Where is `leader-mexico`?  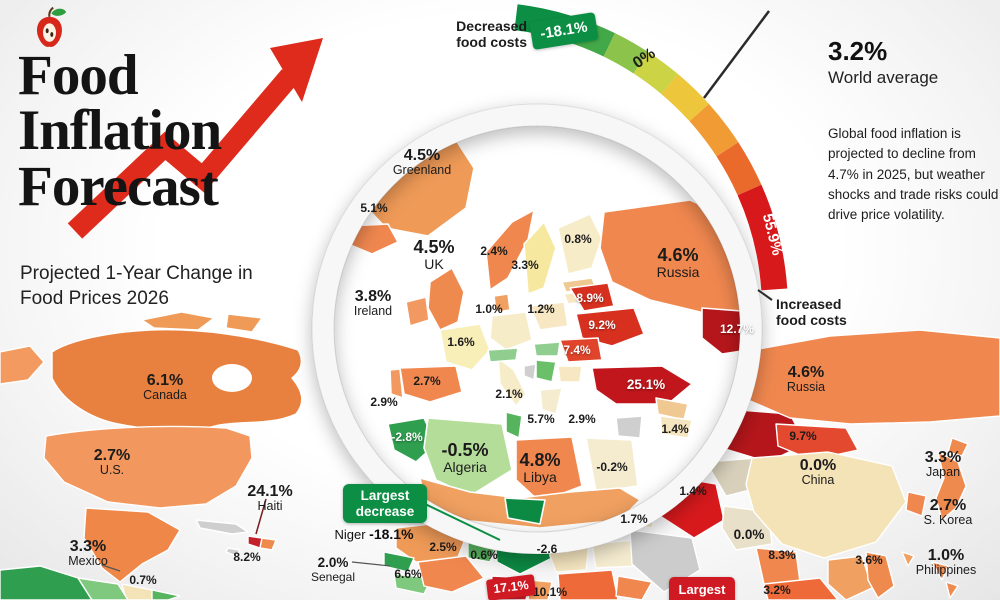
leader-mexico is located at coordinates (111, 568).